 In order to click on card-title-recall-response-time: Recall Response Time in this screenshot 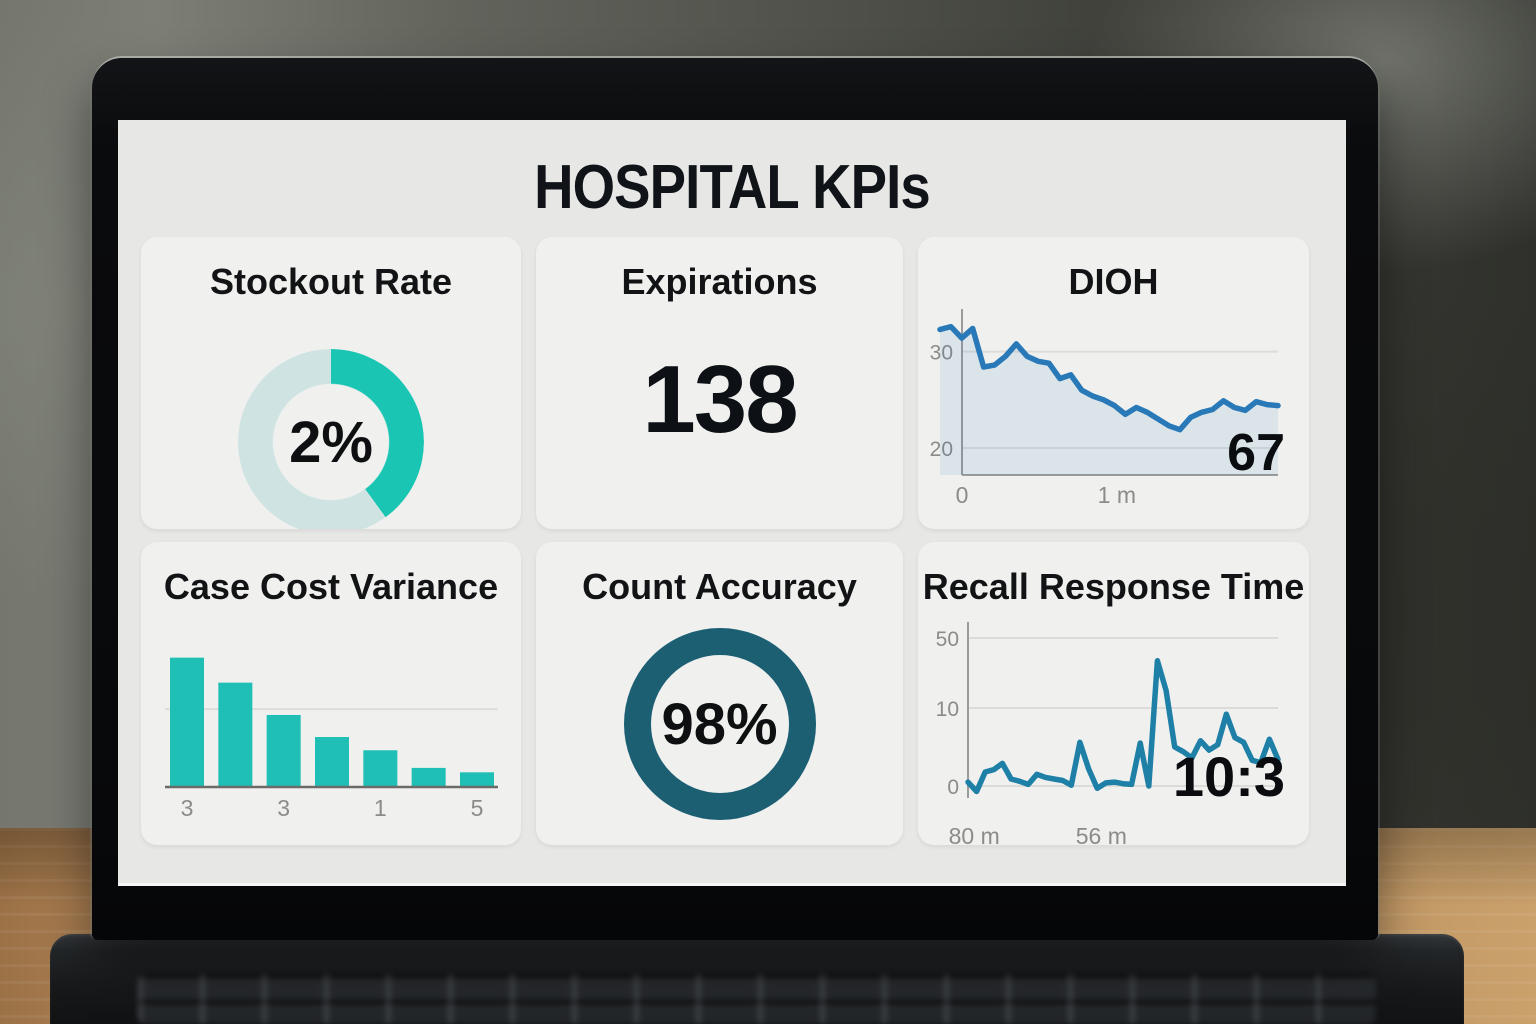, I will do `click(1113, 586)`.